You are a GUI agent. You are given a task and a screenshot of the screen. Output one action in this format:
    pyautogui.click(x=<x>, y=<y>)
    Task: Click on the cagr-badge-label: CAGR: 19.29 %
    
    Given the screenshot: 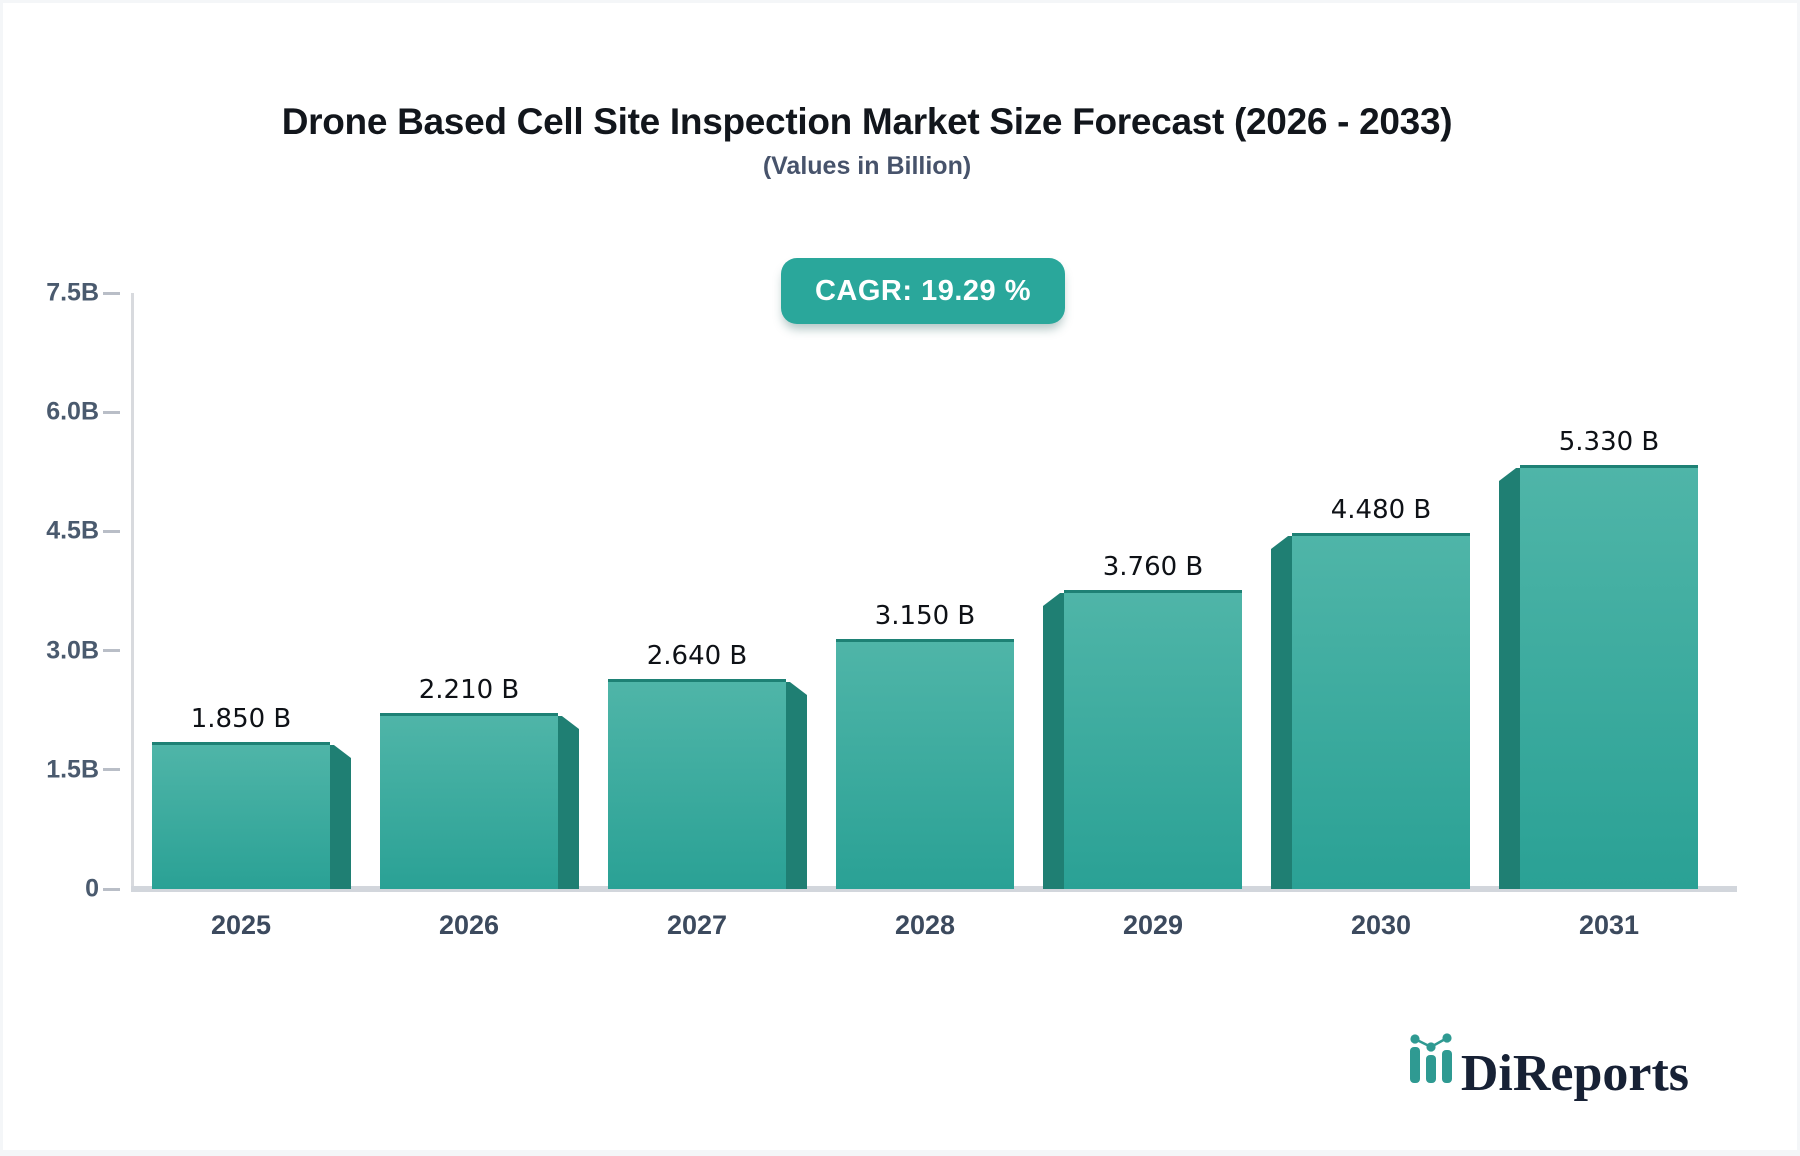 What is the action you would take?
    pyautogui.click(x=922, y=290)
    